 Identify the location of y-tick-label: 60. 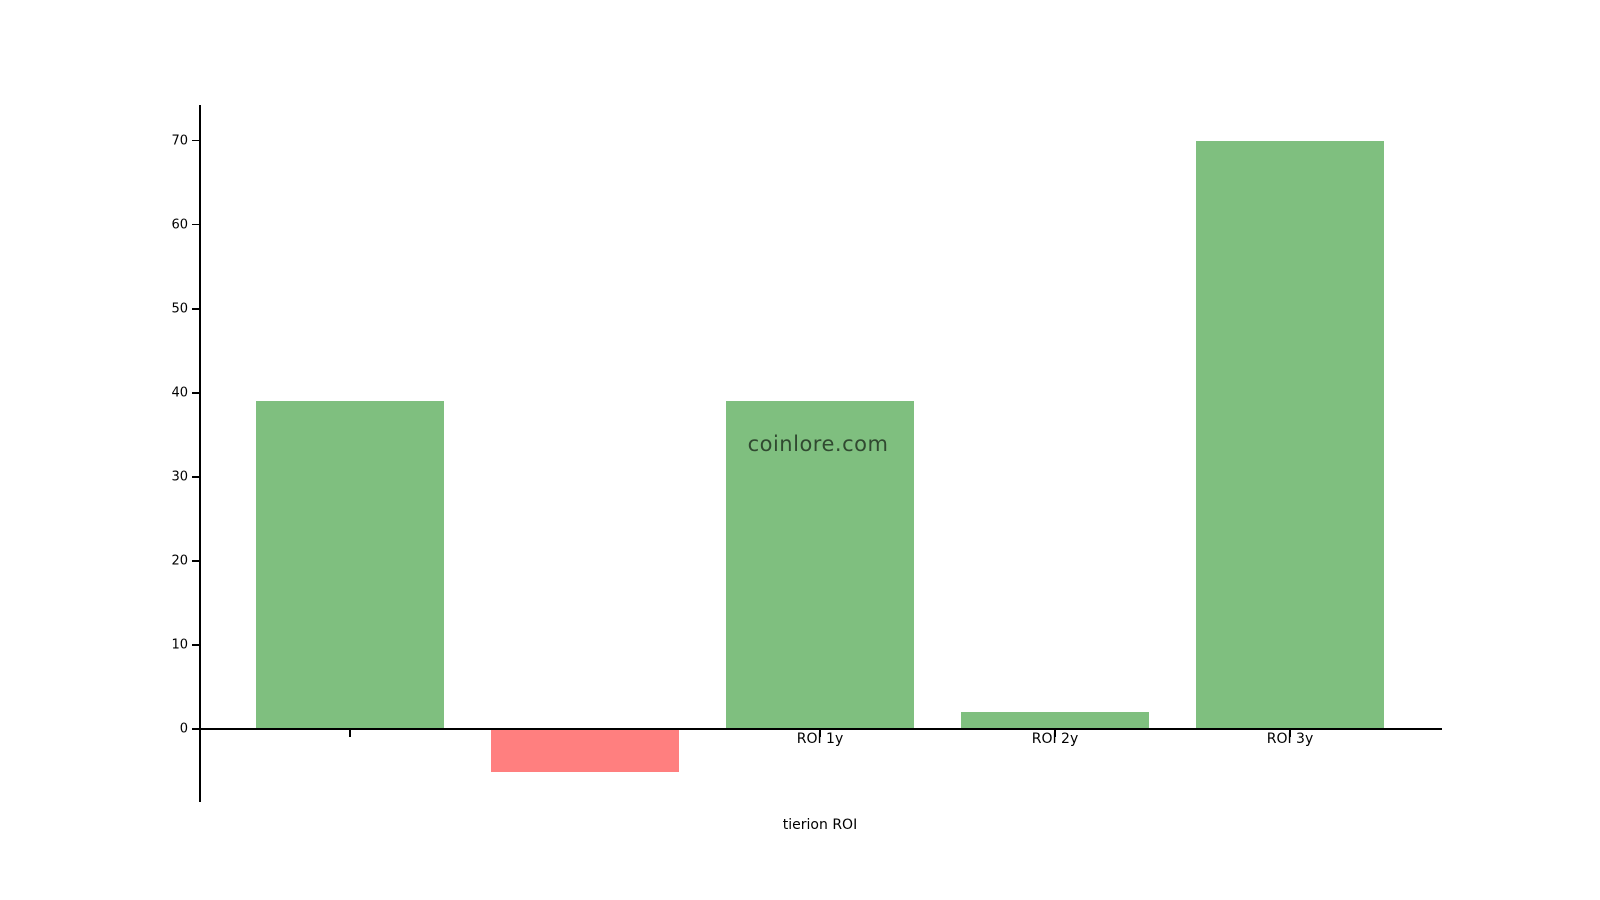
(179, 225).